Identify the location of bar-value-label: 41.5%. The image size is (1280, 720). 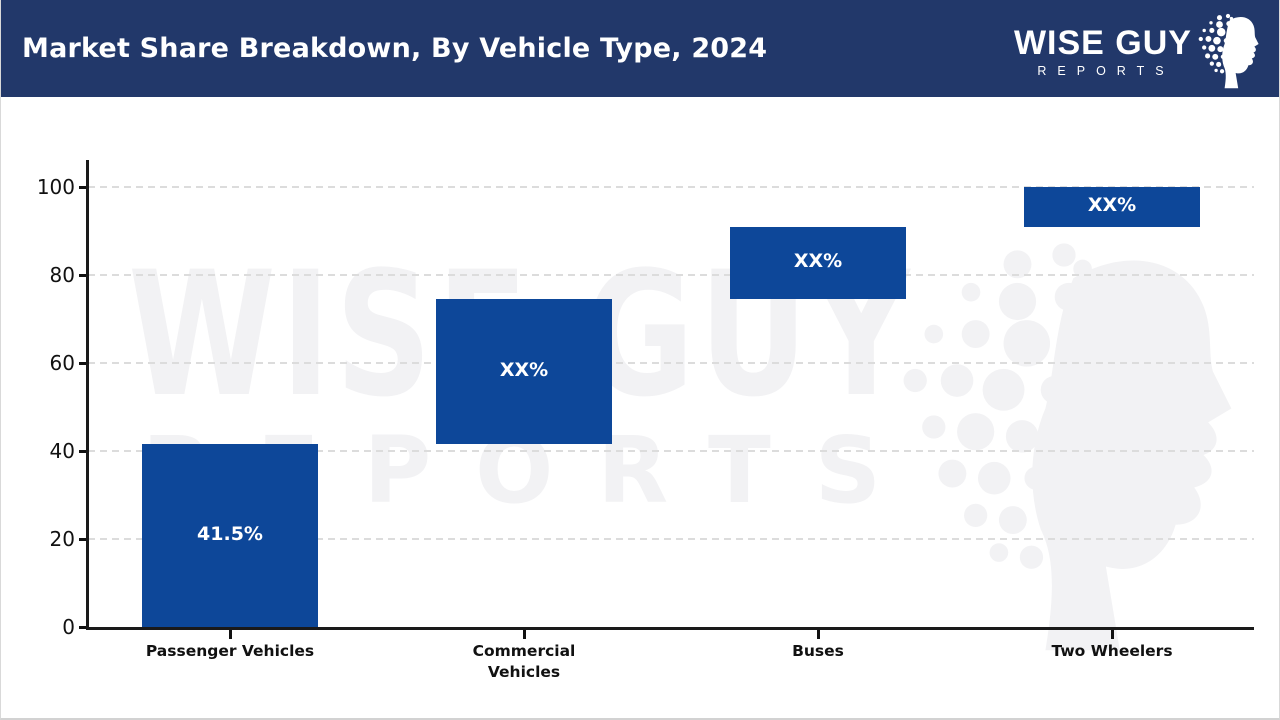
(230, 533).